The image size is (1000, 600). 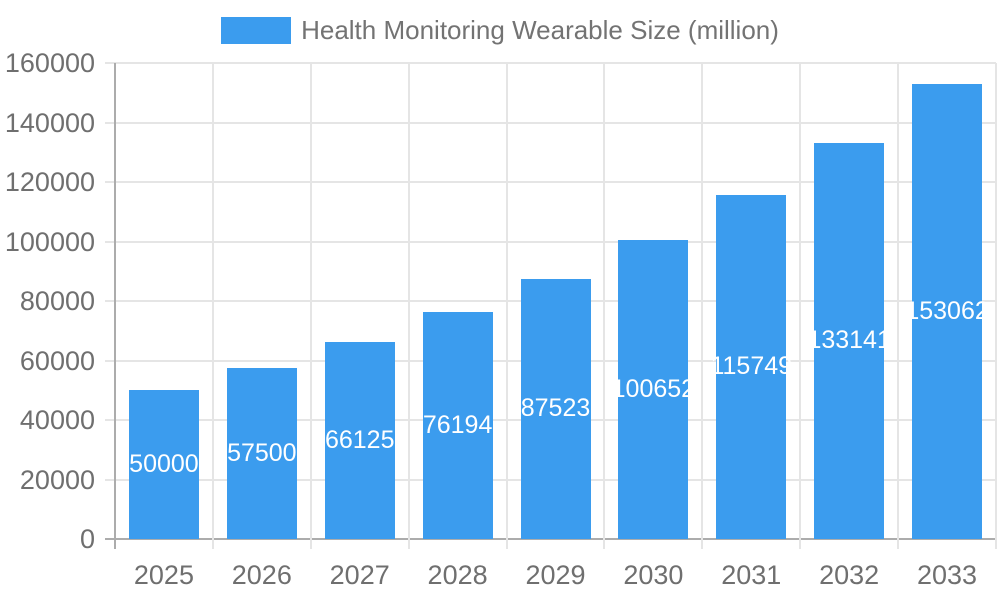 I want to click on x-axis-label: 2033, so click(x=947, y=575).